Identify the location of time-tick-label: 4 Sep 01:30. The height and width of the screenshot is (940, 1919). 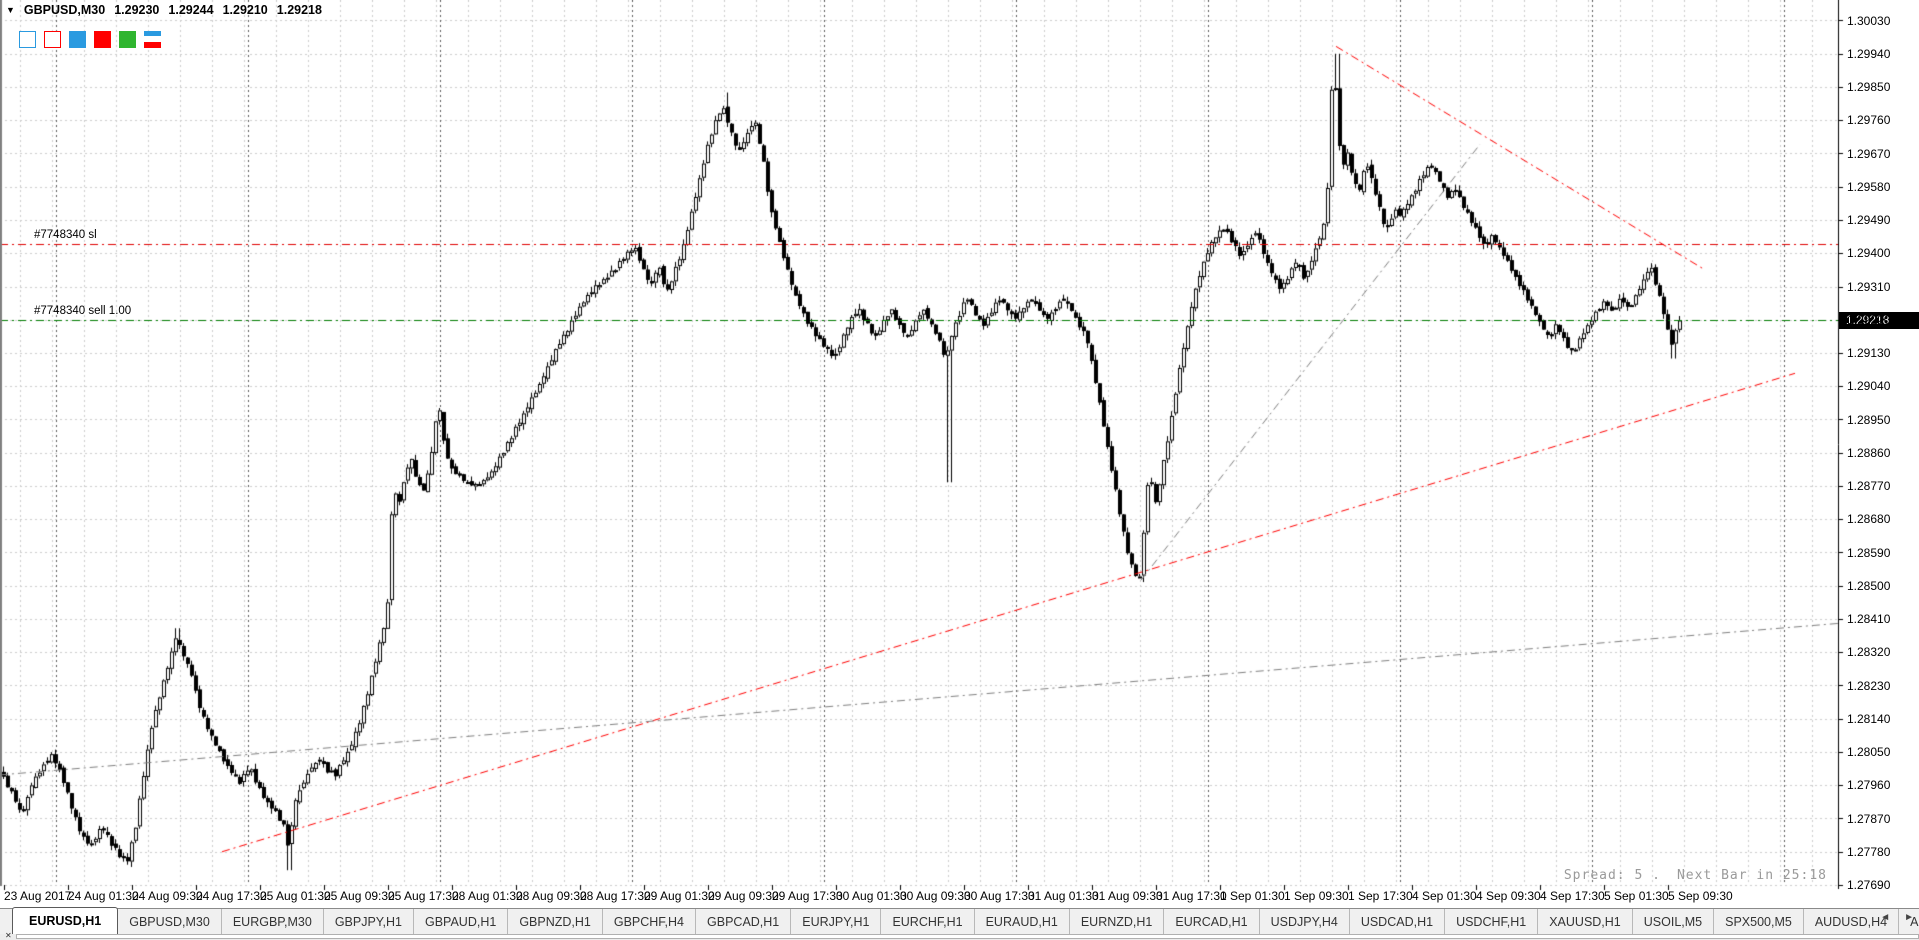
(1444, 896).